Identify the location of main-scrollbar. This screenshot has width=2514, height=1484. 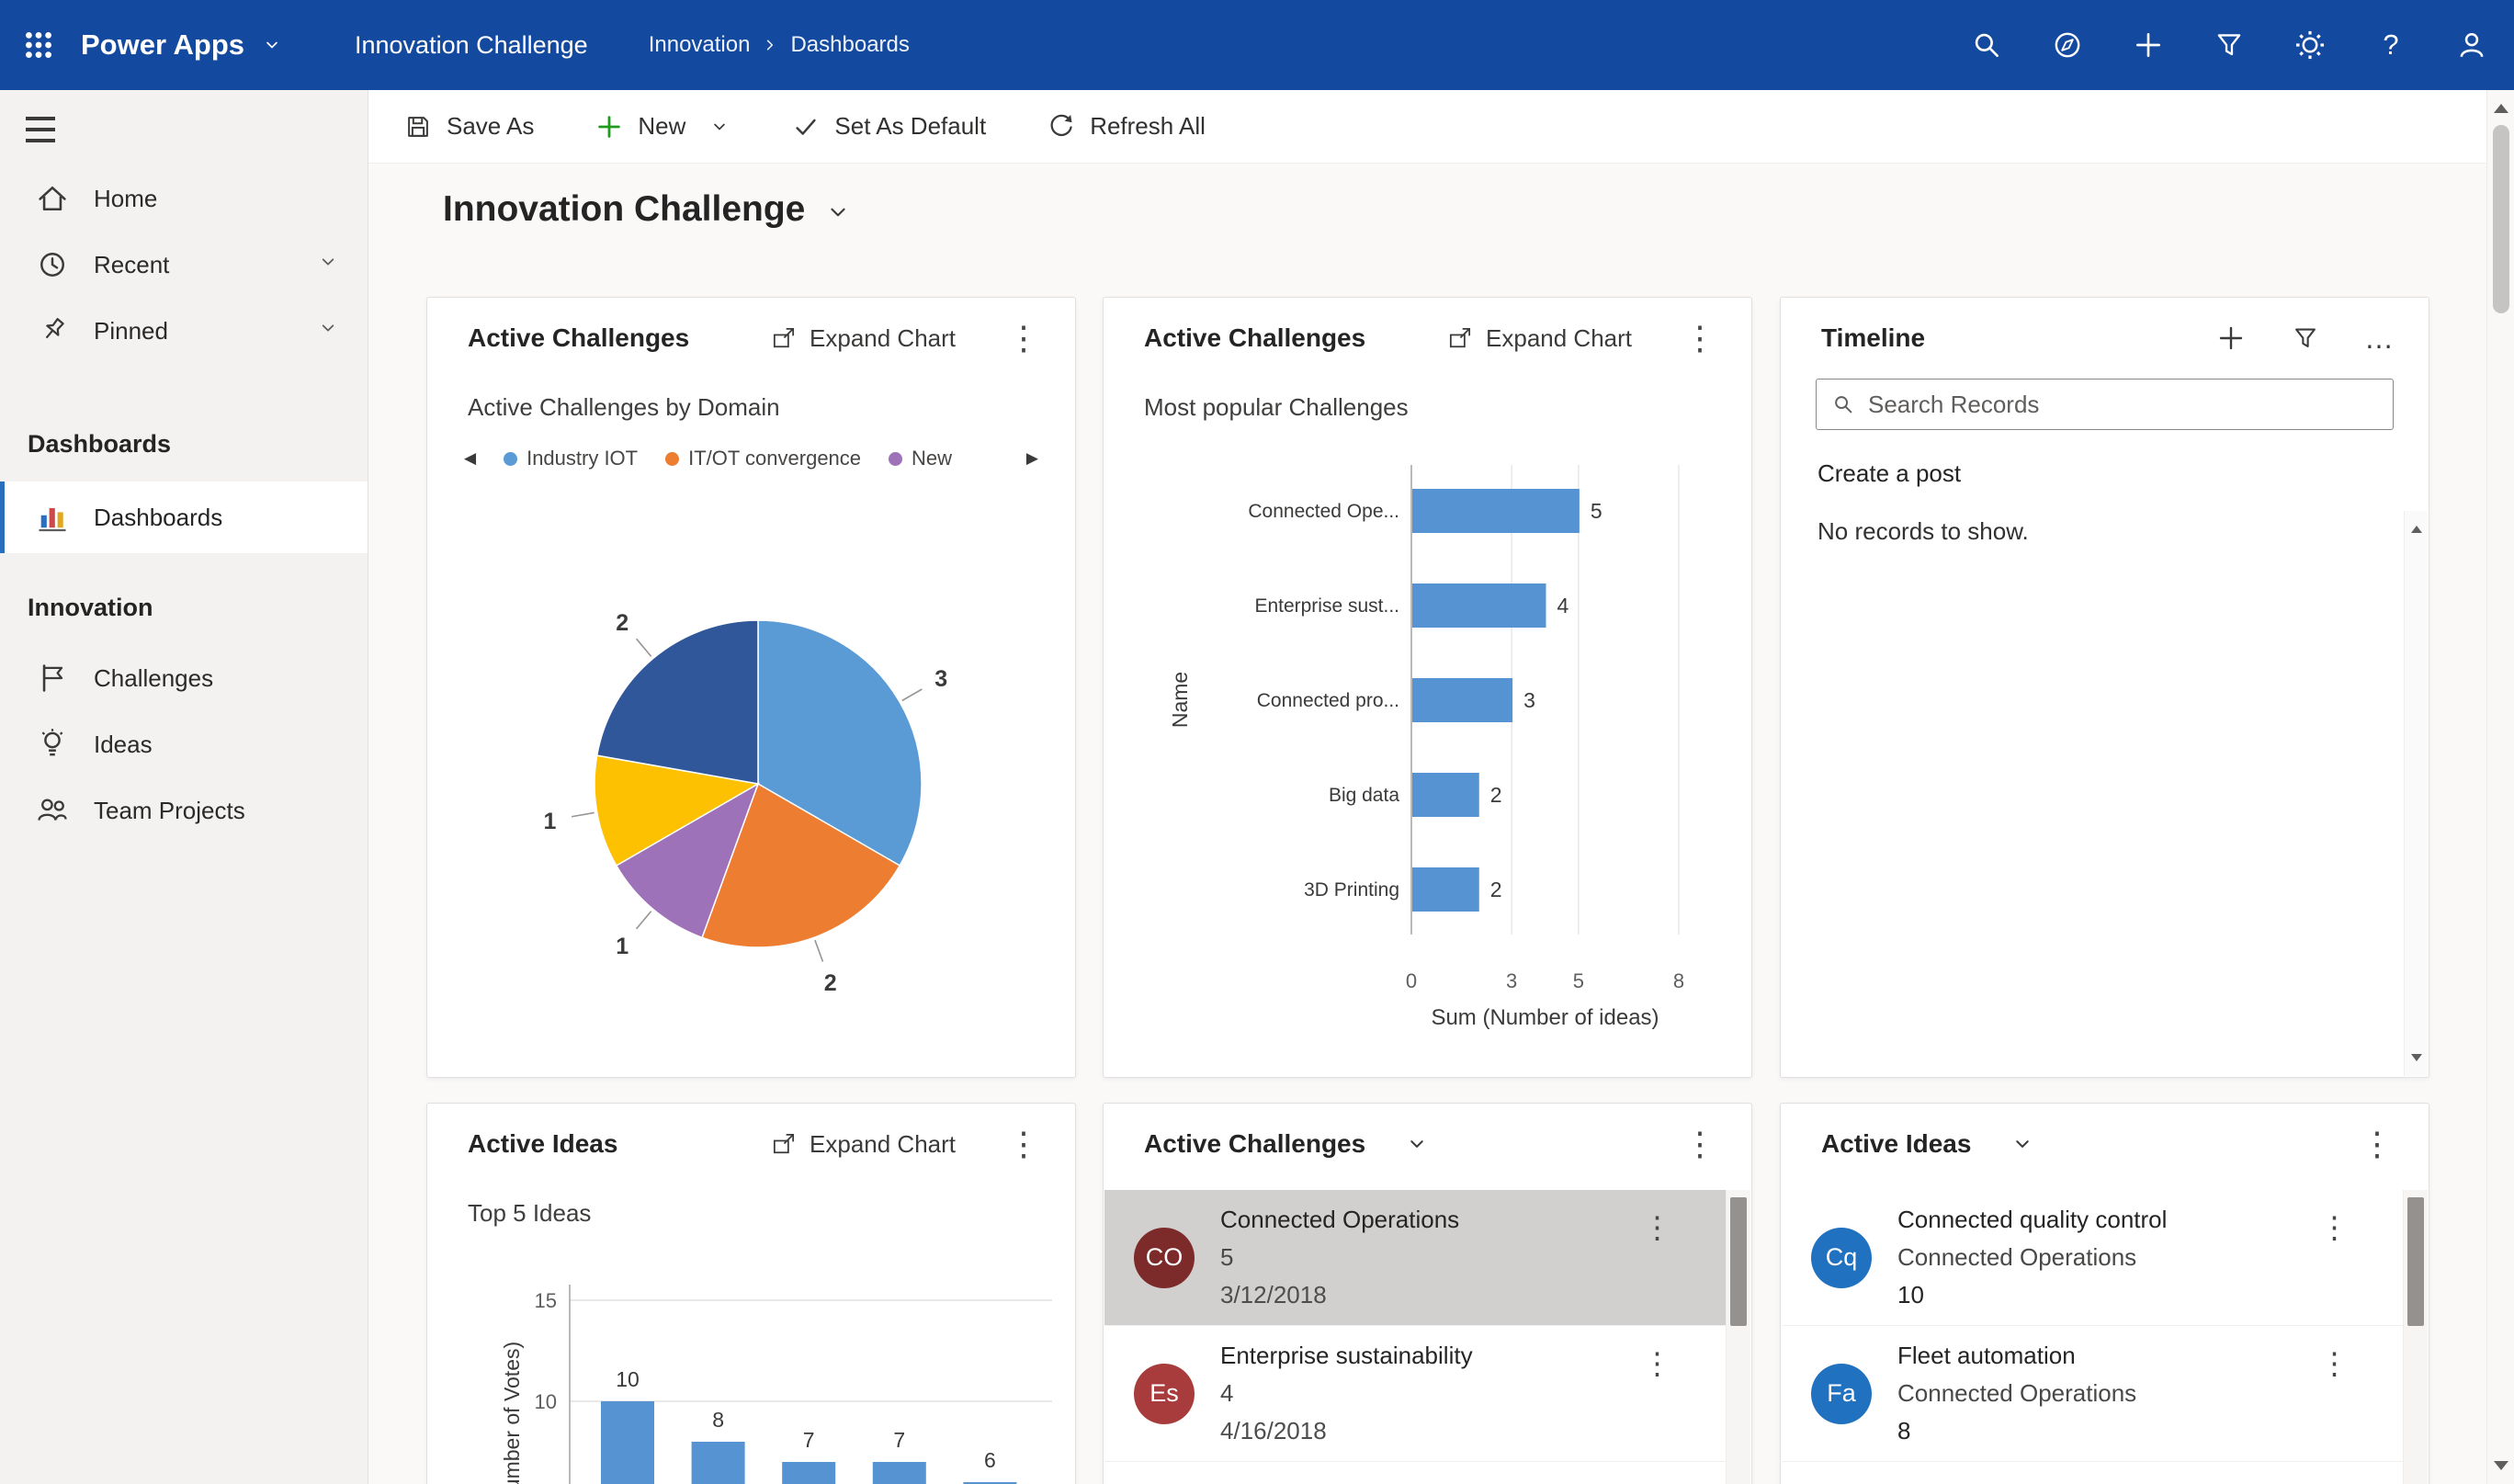
(2500, 787).